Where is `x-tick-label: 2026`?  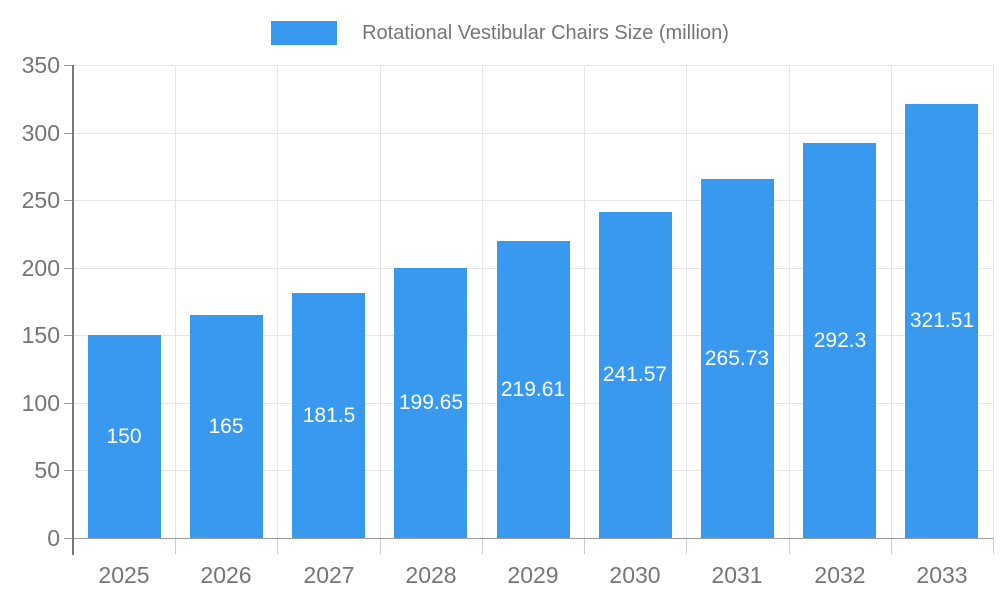 x-tick-label: 2026 is located at coordinates (226, 575).